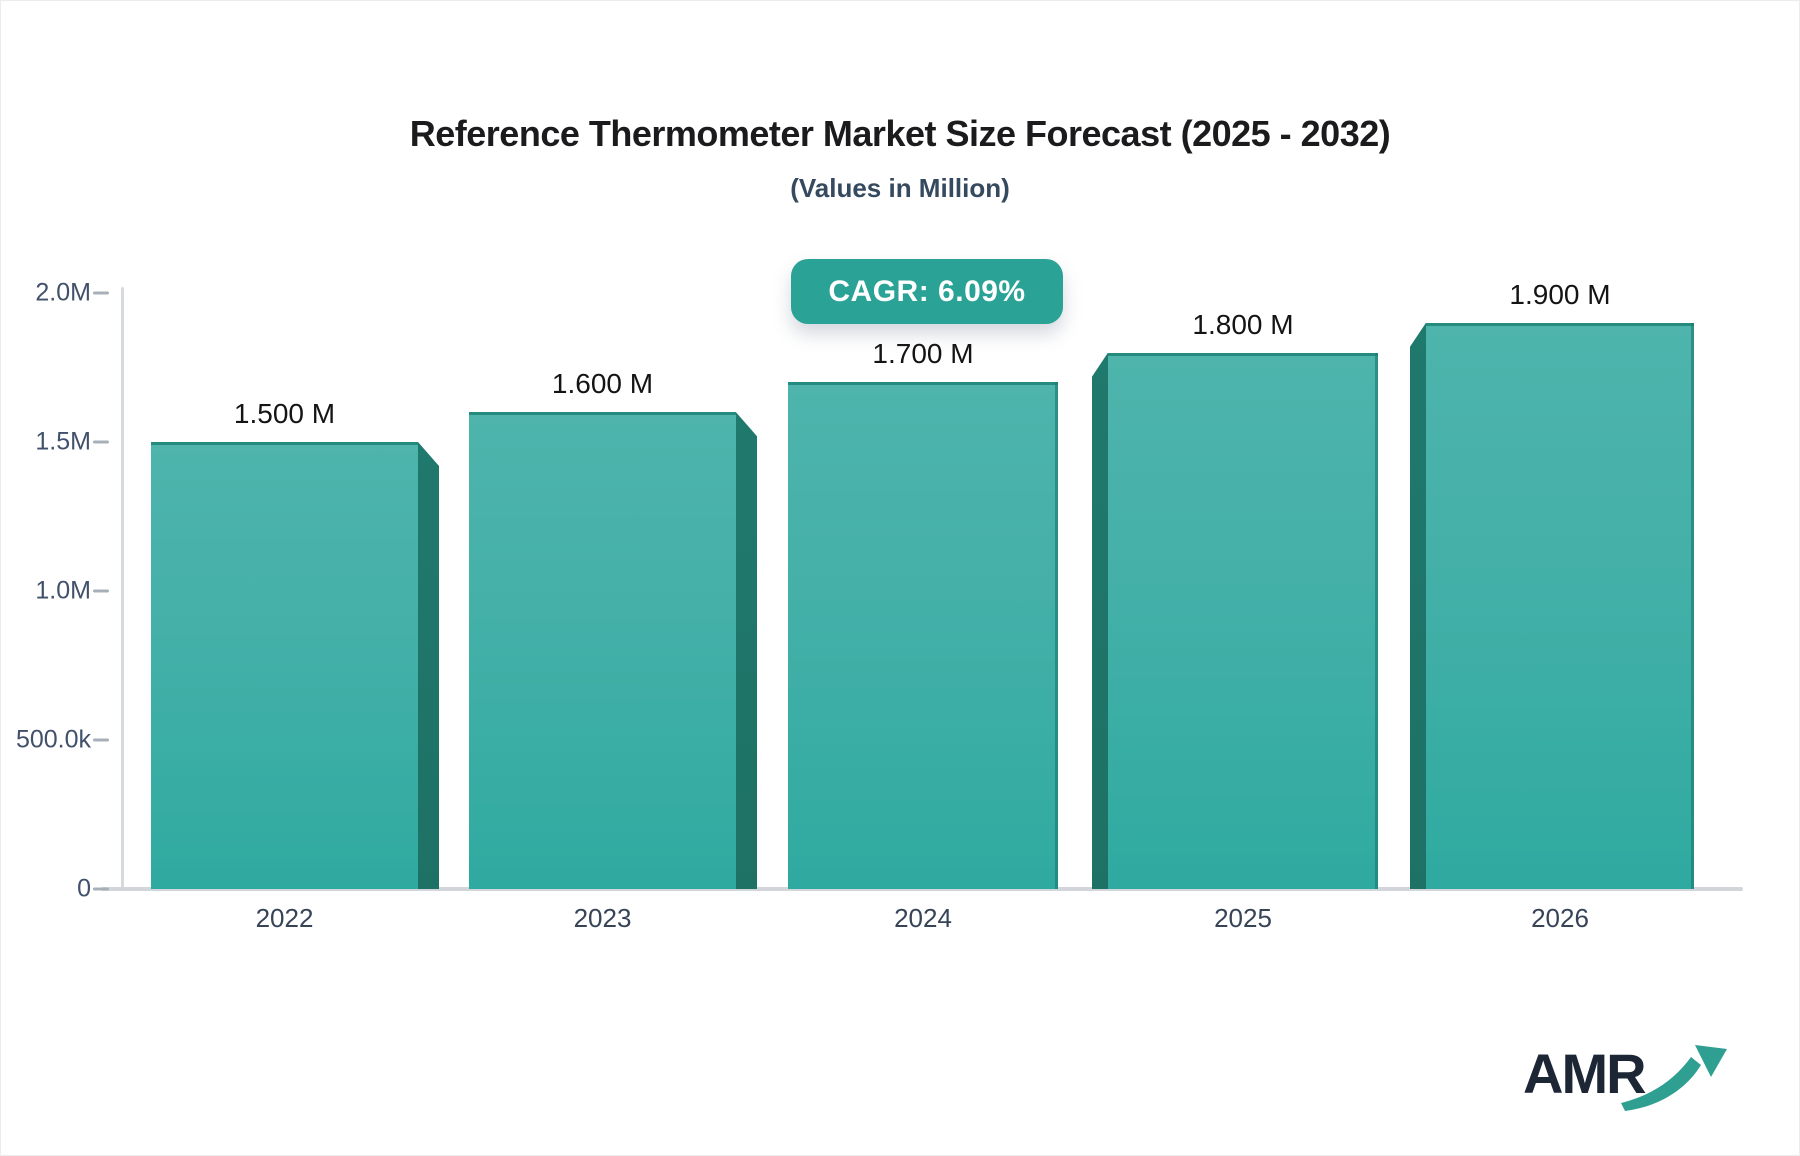  What do you see at coordinates (284, 918) in the screenshot?
I see `x-axis-category-label: 2022` at bounding box center [284, 918].